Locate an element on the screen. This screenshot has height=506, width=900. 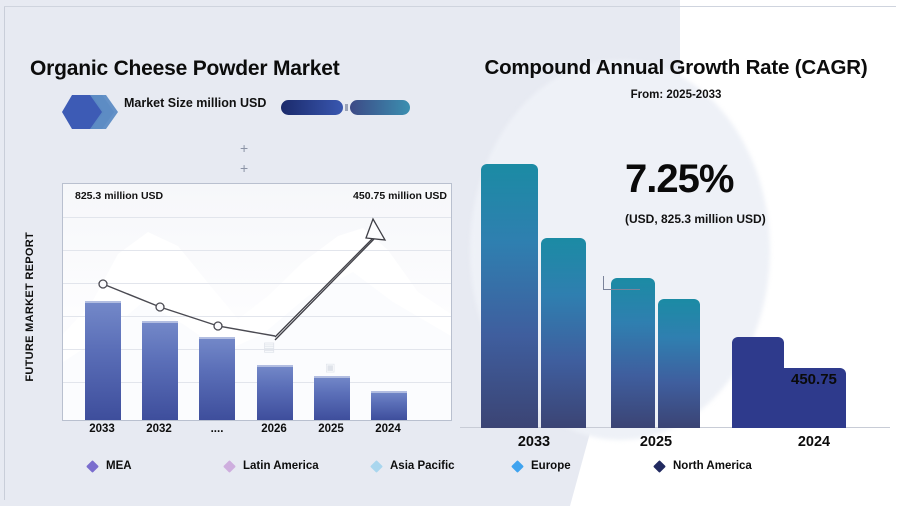
rbar-2025-secondary is located at coordinates (679, 363).